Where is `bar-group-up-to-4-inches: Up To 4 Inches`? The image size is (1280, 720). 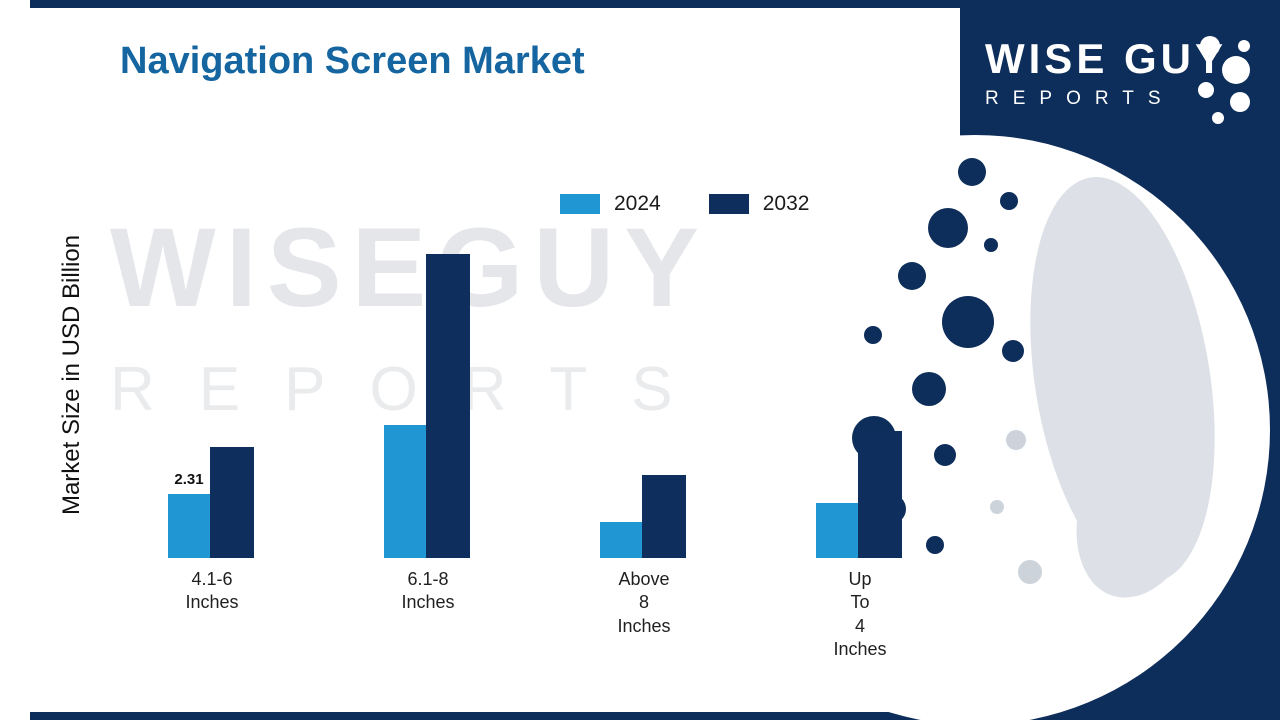
bar-group-up-to-4-inches: Up To 4 Inches is located at coordinates (860, 449).